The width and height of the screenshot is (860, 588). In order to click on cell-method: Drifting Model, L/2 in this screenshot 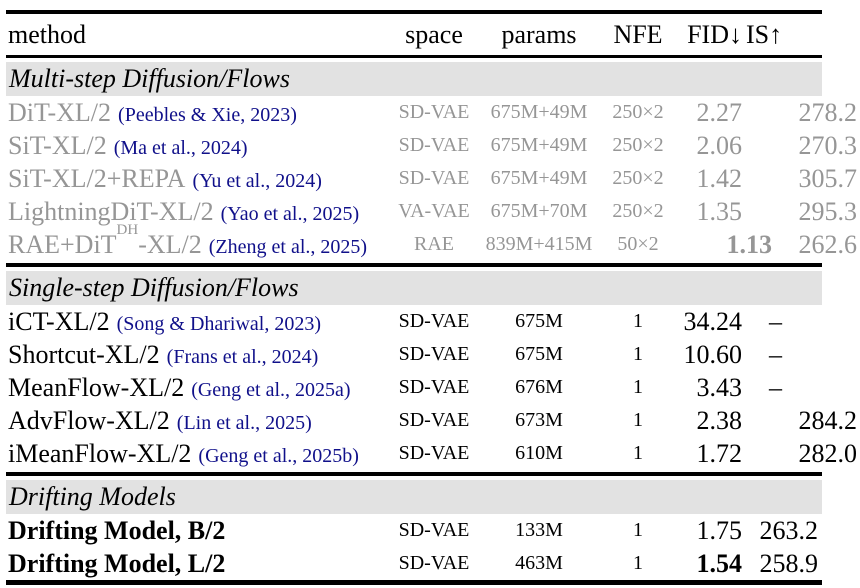, I will do `click(198, 564)`.